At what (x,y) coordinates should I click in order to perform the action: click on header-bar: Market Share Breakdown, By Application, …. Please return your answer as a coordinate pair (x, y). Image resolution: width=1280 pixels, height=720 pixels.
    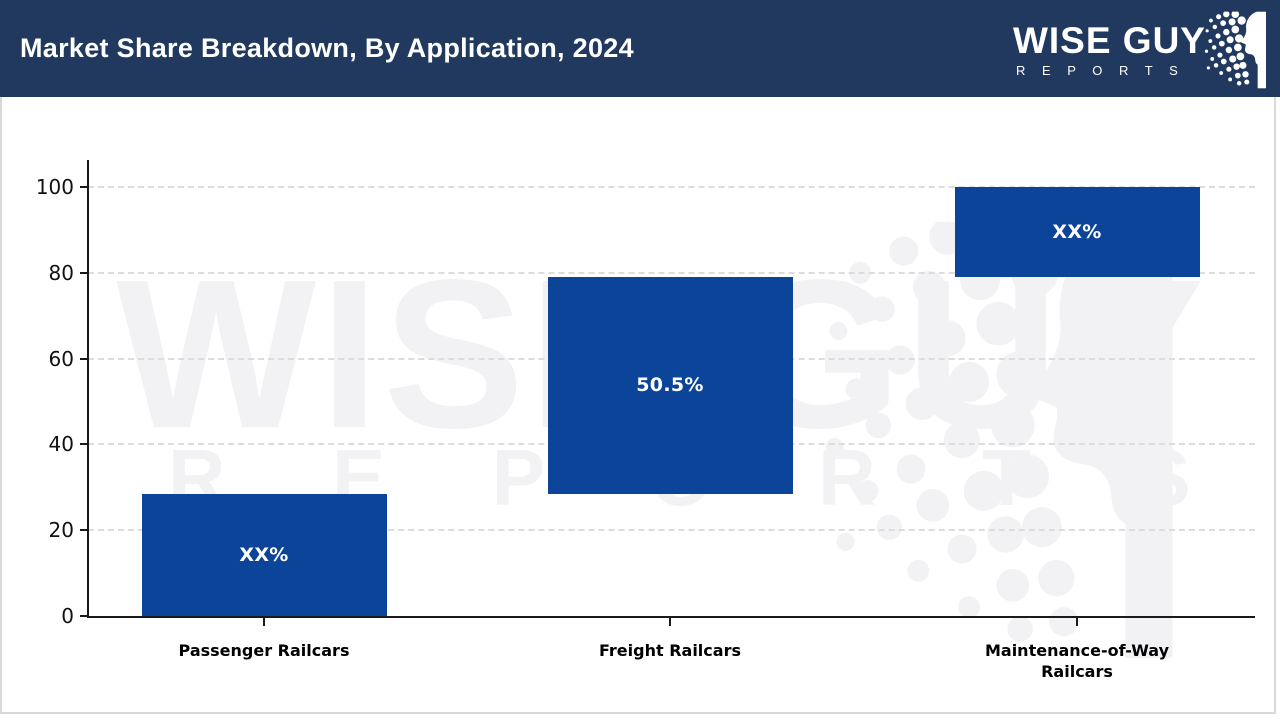
    Looking at the image, I should click on (640, 48).